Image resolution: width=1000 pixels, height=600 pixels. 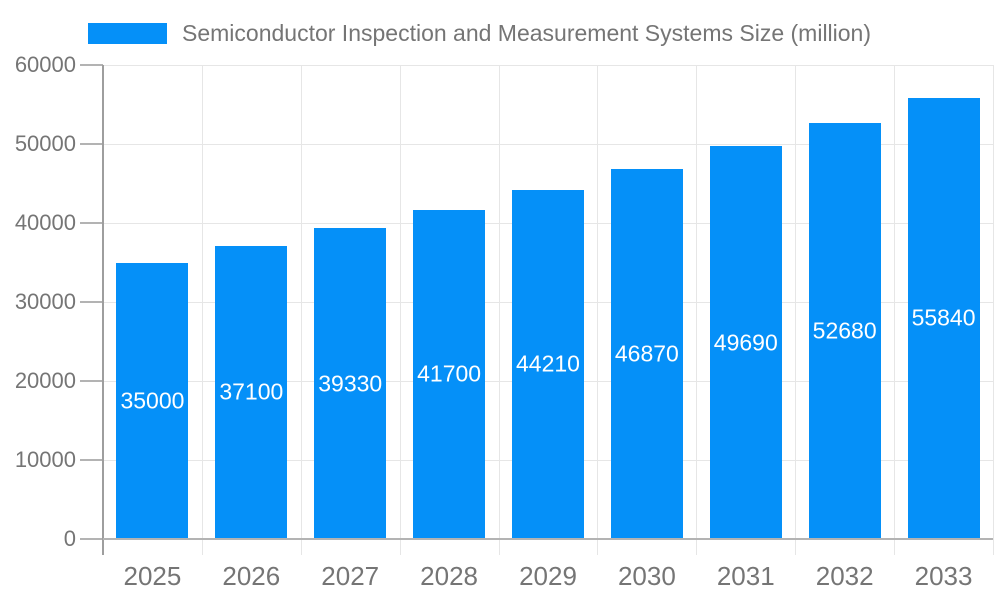 What do you see at coordinates (646, 576) in the screenshot?
I see `x-axis-tick-label: 2030` at bounding box center [646, 576].